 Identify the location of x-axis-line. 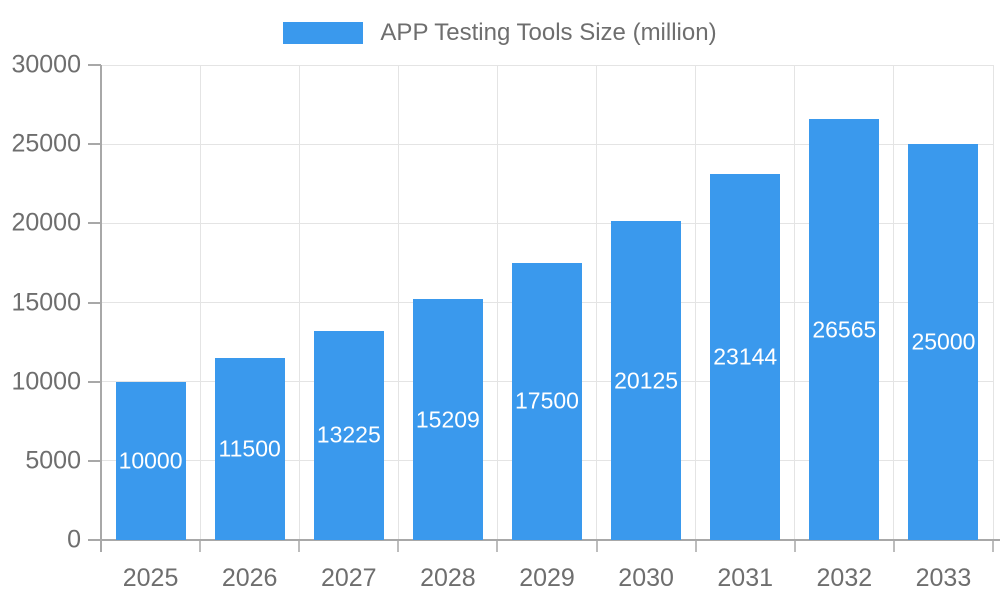
(544, 540).